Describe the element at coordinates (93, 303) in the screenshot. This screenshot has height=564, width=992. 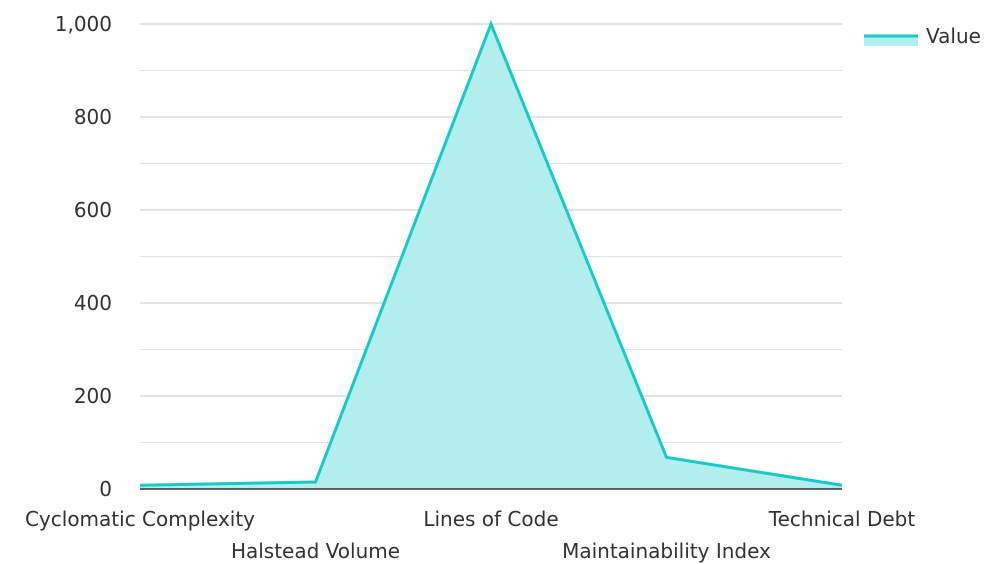
I see `y-tick-label: 400` at that location.